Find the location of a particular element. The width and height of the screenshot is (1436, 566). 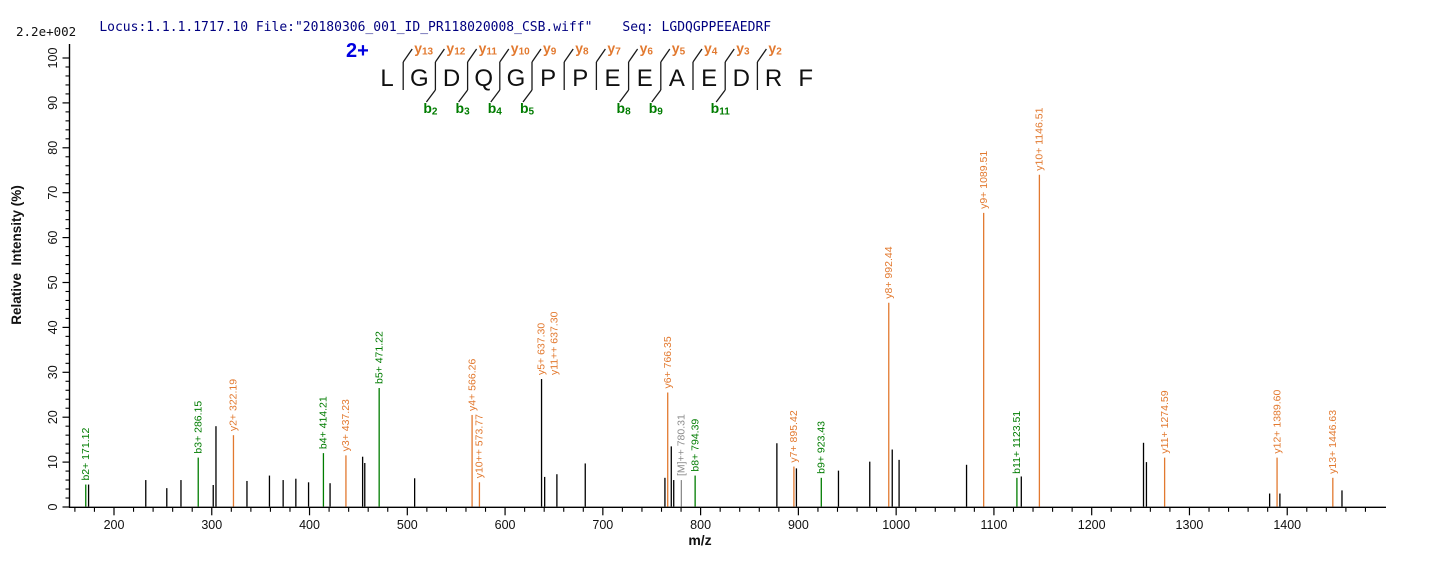

y-ion-label: y12 is located at coordinates (455, 49).